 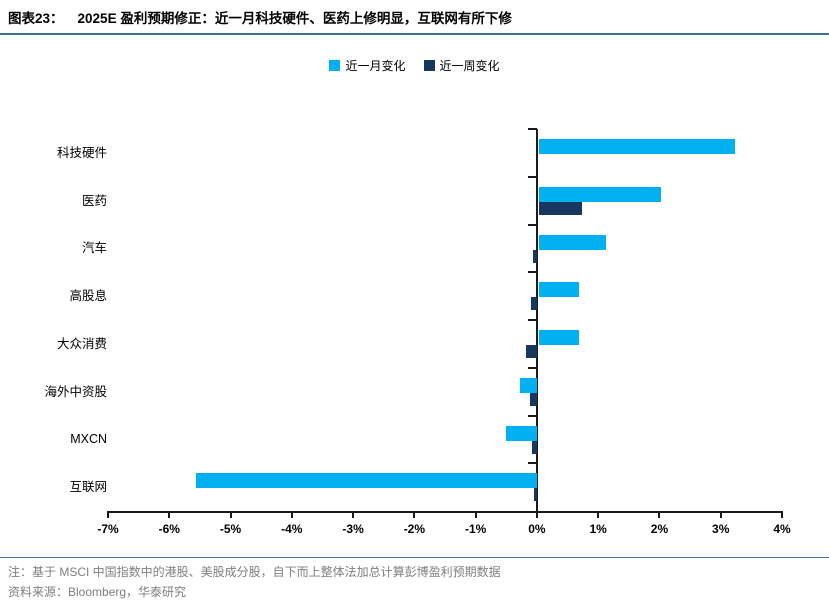 I want to click on title-divider, so click(x=414, y=34).